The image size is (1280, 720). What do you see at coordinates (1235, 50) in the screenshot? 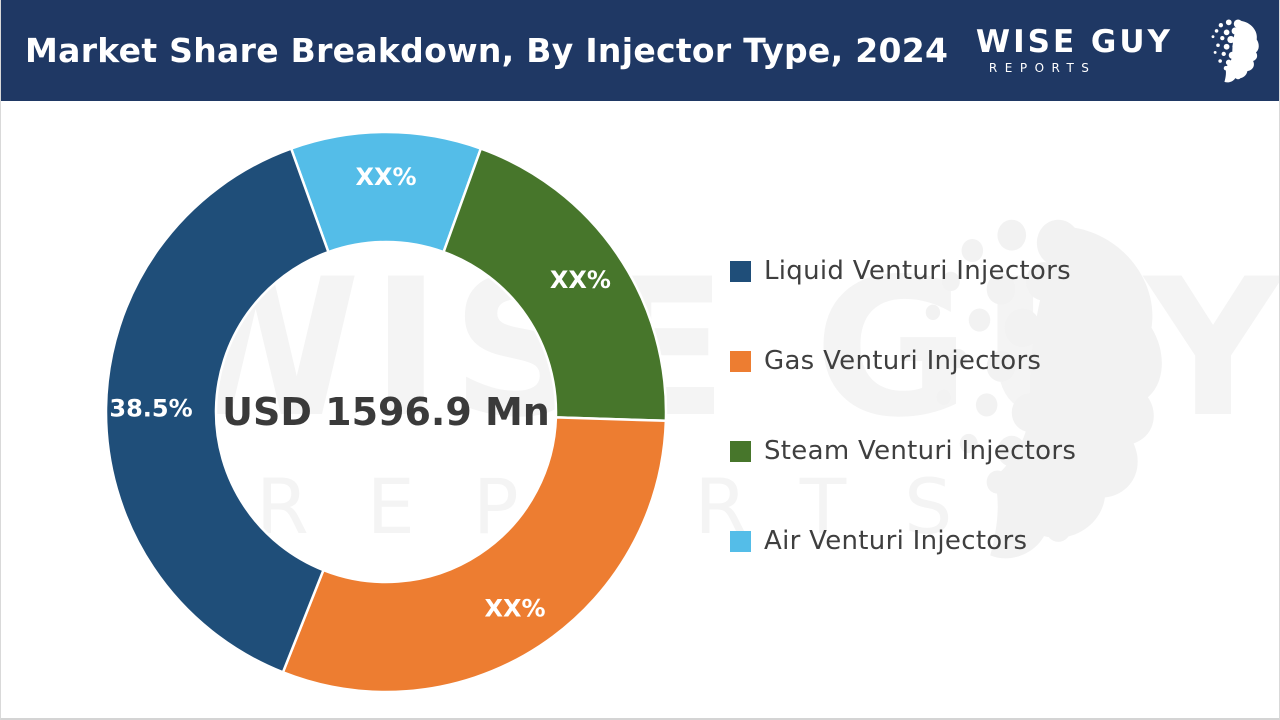
I see `logo-head-icon` at bounding box center [1235, 50].